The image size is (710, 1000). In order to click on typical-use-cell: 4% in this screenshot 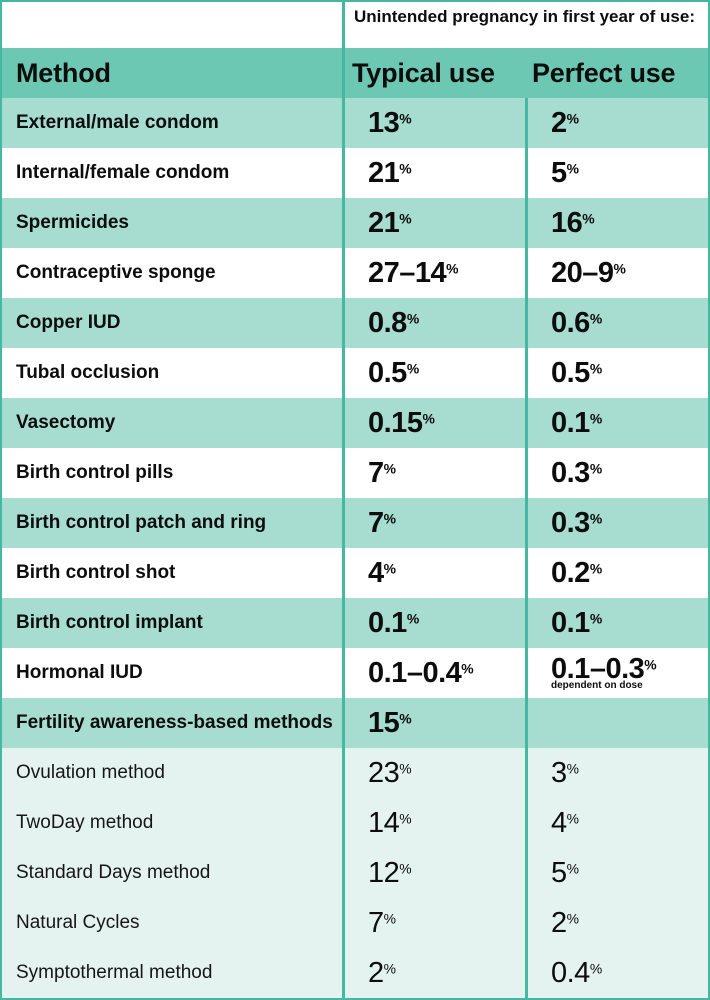, I will do `click(433, 573)`.